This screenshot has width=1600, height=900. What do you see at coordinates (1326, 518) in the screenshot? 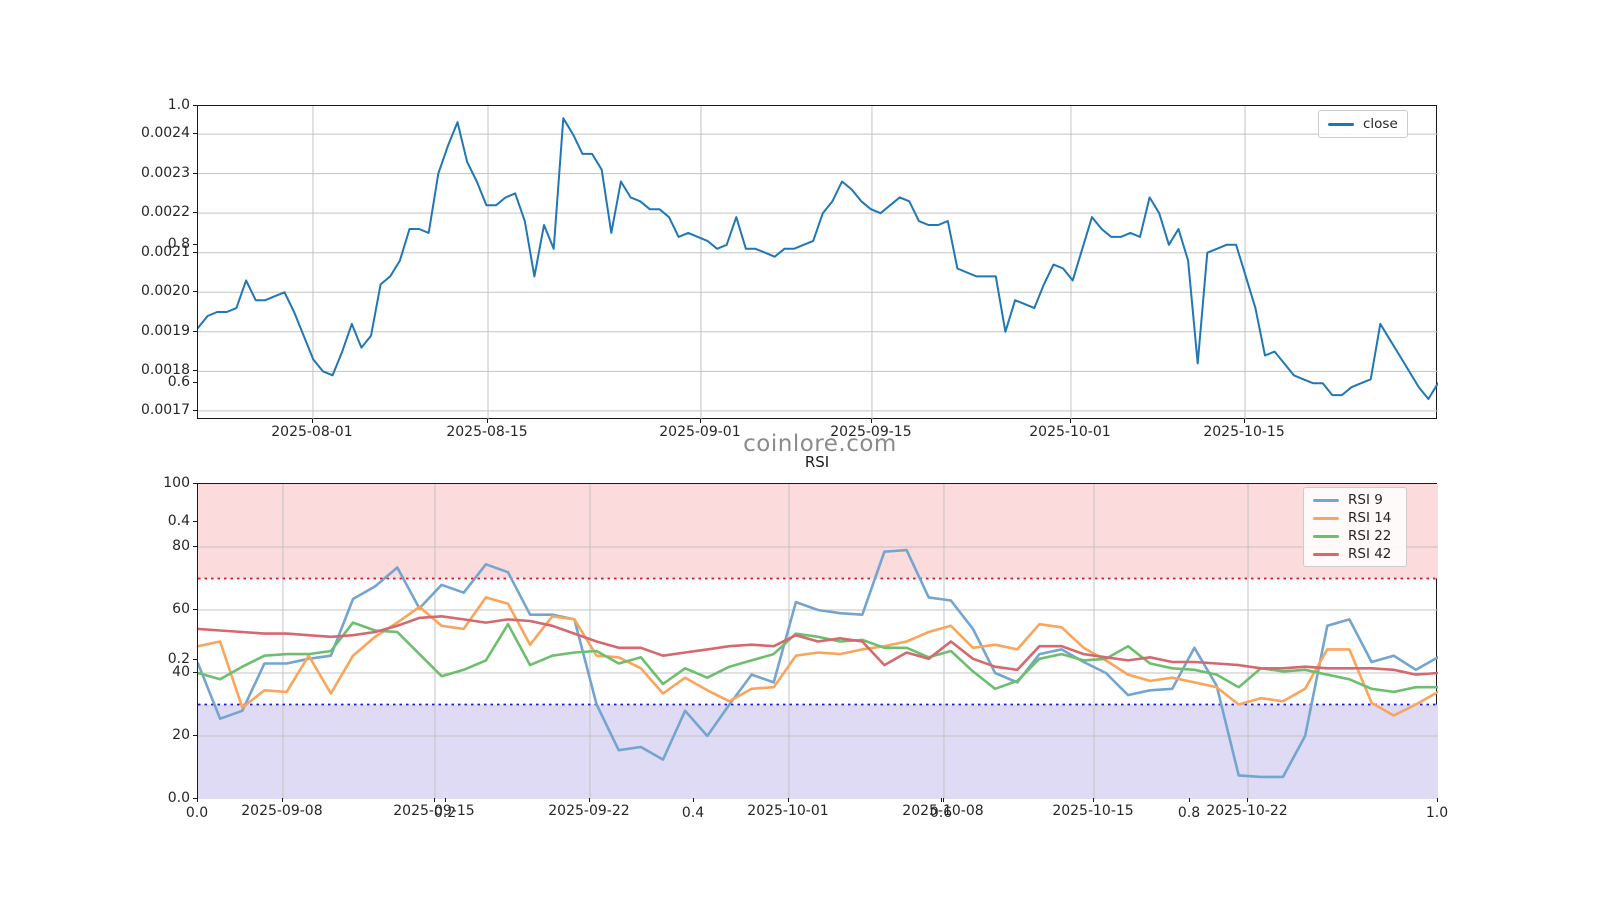
I see `rsi14-line-swatch` at bounding box center [1326, 518].